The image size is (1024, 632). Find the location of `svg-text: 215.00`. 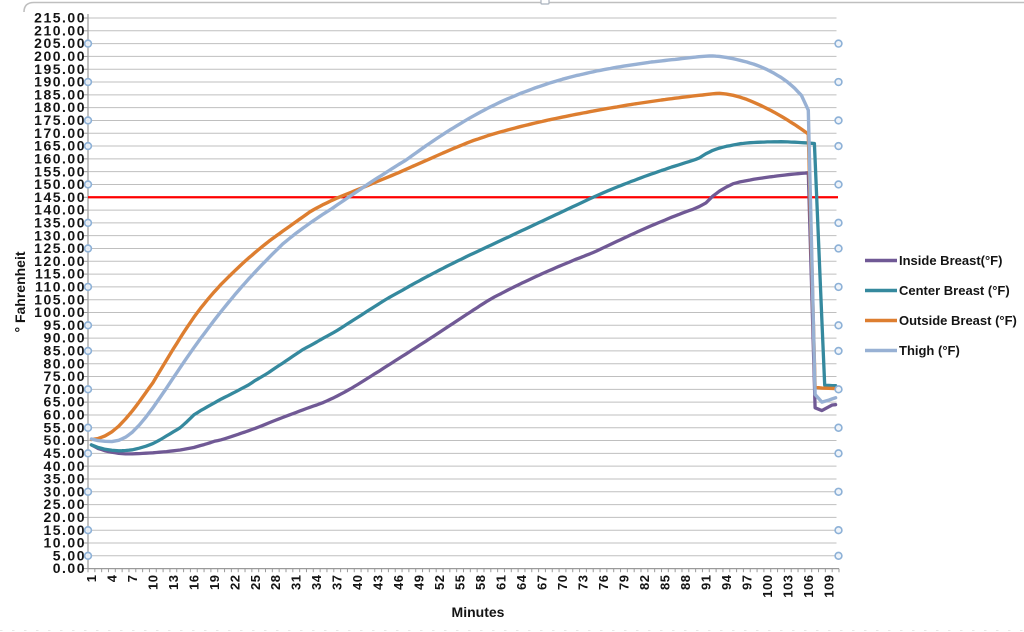

svg-text: 215.00 is located at coordinates (60, 18).